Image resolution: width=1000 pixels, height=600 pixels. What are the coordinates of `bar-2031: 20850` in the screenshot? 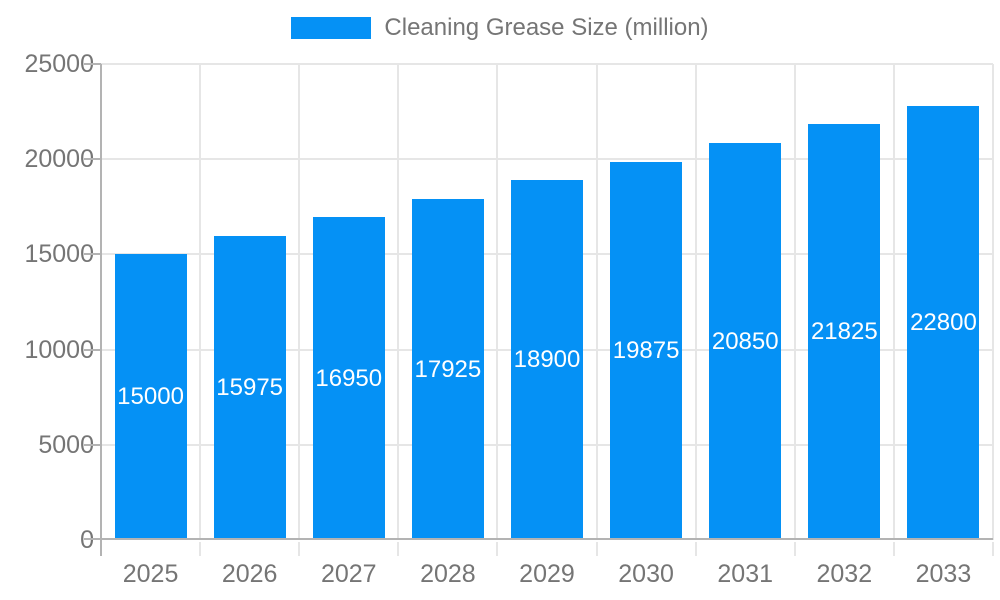 It's located at (745, 341).